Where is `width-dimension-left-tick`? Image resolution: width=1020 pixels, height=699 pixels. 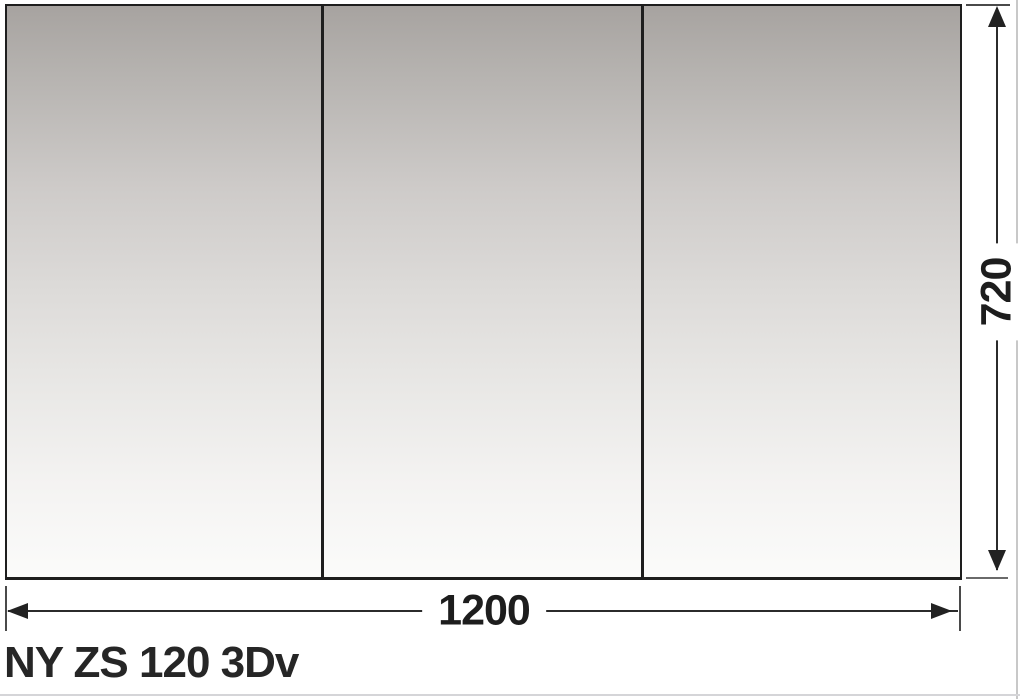
width-dimension-left-tick is located at coordinates (6, 608).